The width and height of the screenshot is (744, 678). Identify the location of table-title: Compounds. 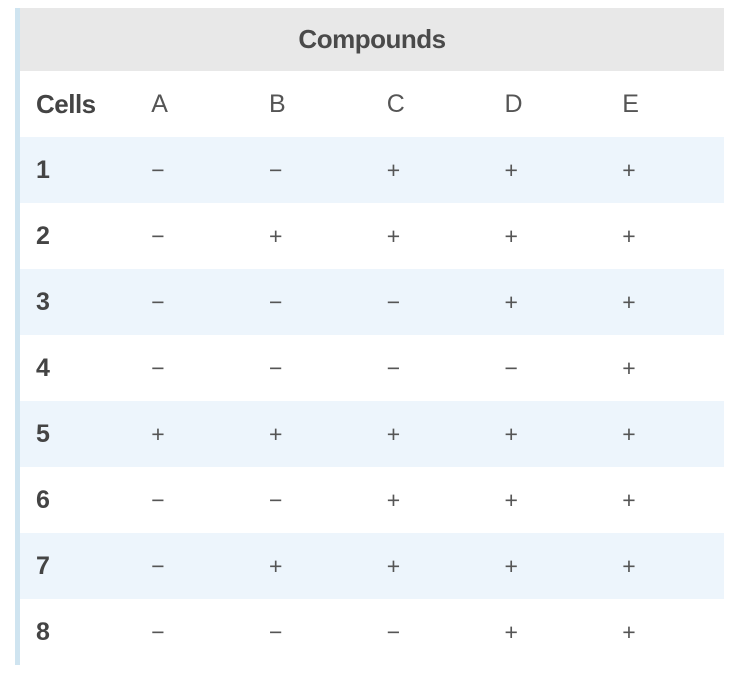
(370, 39).